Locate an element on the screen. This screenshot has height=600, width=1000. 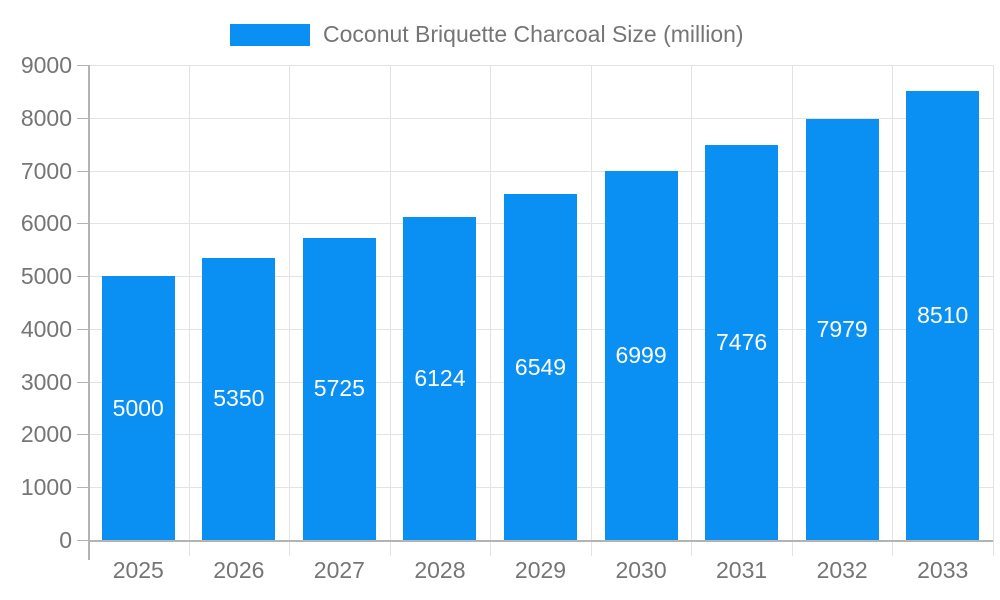
x-axis-label: 2030 is located at coordinates (641, 570).